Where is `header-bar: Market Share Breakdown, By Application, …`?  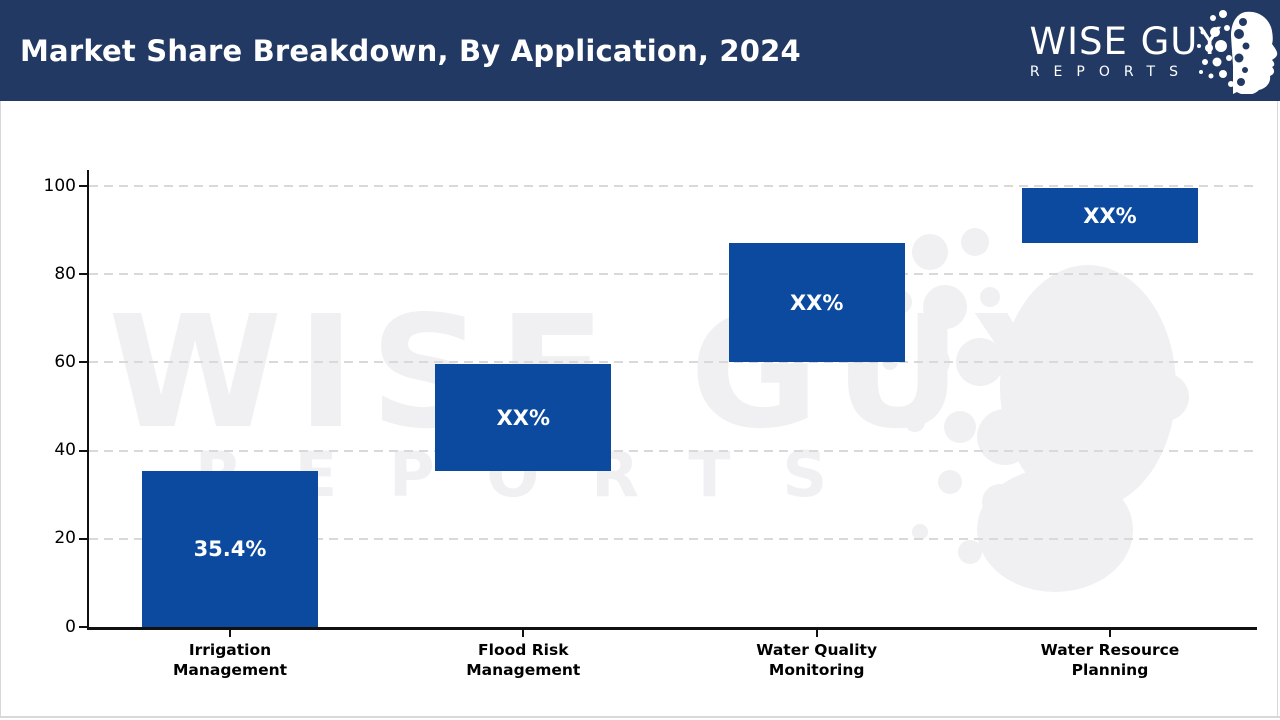 header-bar: Market Share Breakdown, By Application, … is located at coordinates (640, 50).